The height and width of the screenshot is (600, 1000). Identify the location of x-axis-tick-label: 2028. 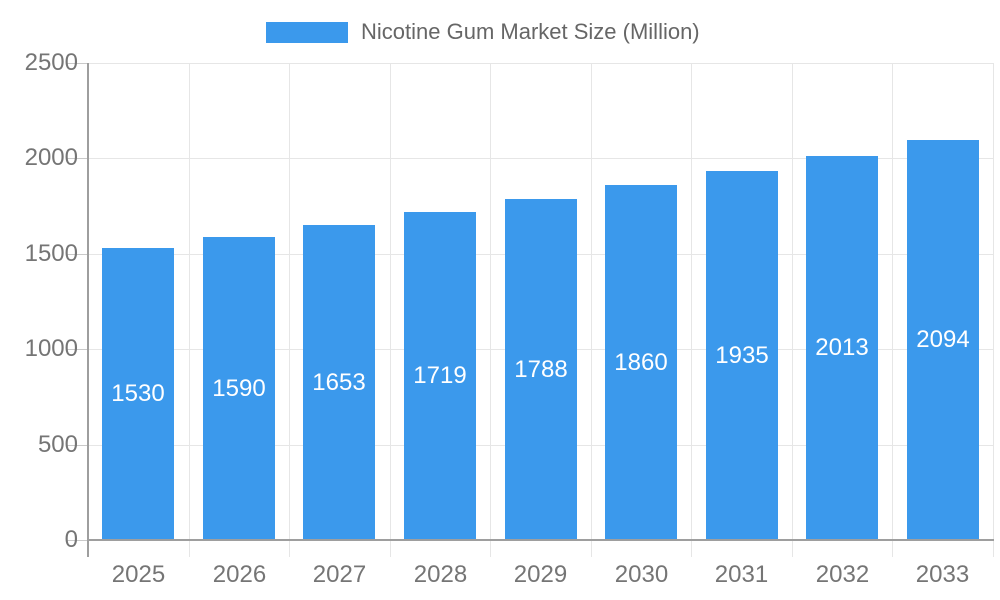
(440, 574).